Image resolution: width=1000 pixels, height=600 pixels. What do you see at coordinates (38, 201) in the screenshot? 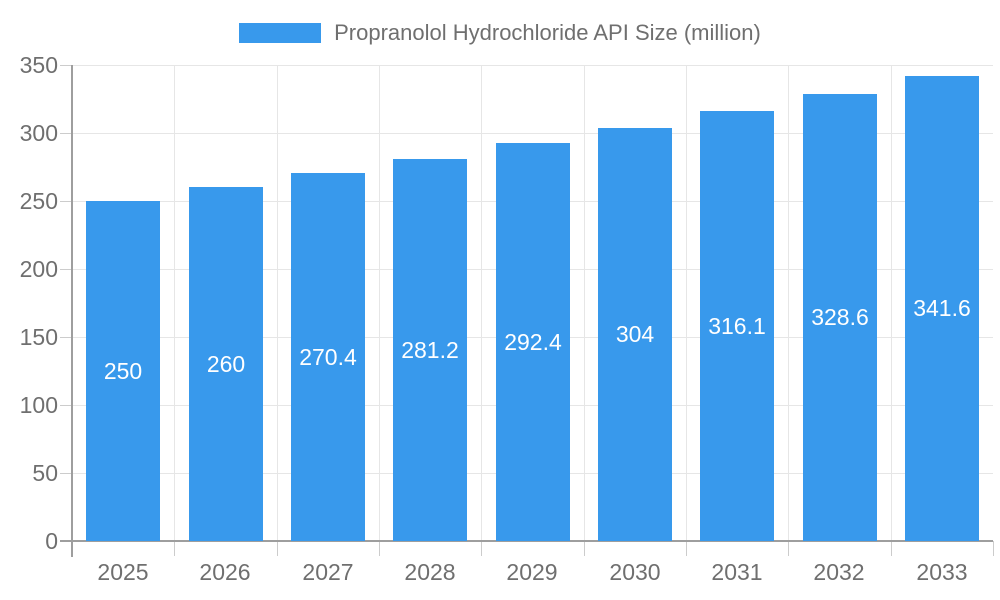
I see `y-axis-label-250: 250` at bounding box center [38, 201].